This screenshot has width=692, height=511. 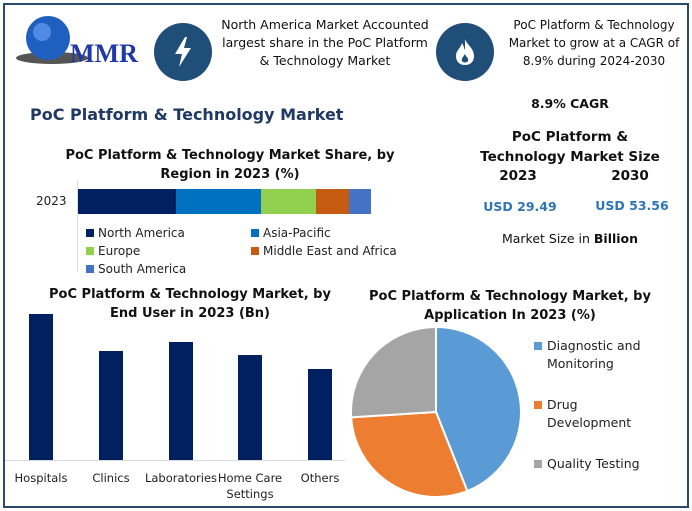 What do you see at coordinates (570, 147) in the screenshot?
I see `market-size-title: PoC Platform & Technology Market Size` at bounding box center [570, 147].